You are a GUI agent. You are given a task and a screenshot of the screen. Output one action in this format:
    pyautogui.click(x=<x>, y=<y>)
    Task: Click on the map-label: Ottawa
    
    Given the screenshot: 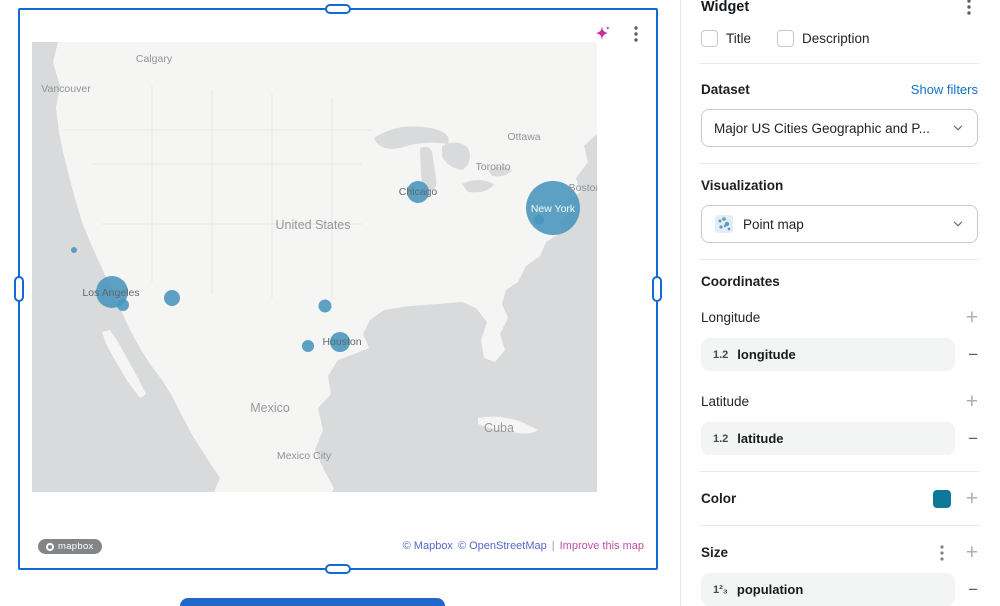 What is the action you would take?
    pyautogui.click(x=523, y=137)
    